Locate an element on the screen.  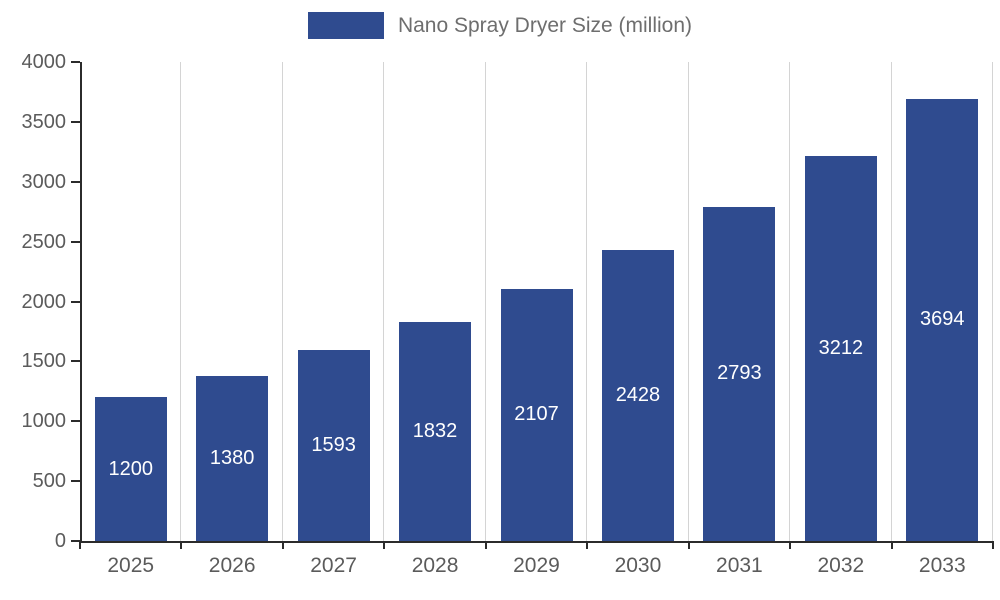
bar: 3694 is located at coordinates (942, 319).